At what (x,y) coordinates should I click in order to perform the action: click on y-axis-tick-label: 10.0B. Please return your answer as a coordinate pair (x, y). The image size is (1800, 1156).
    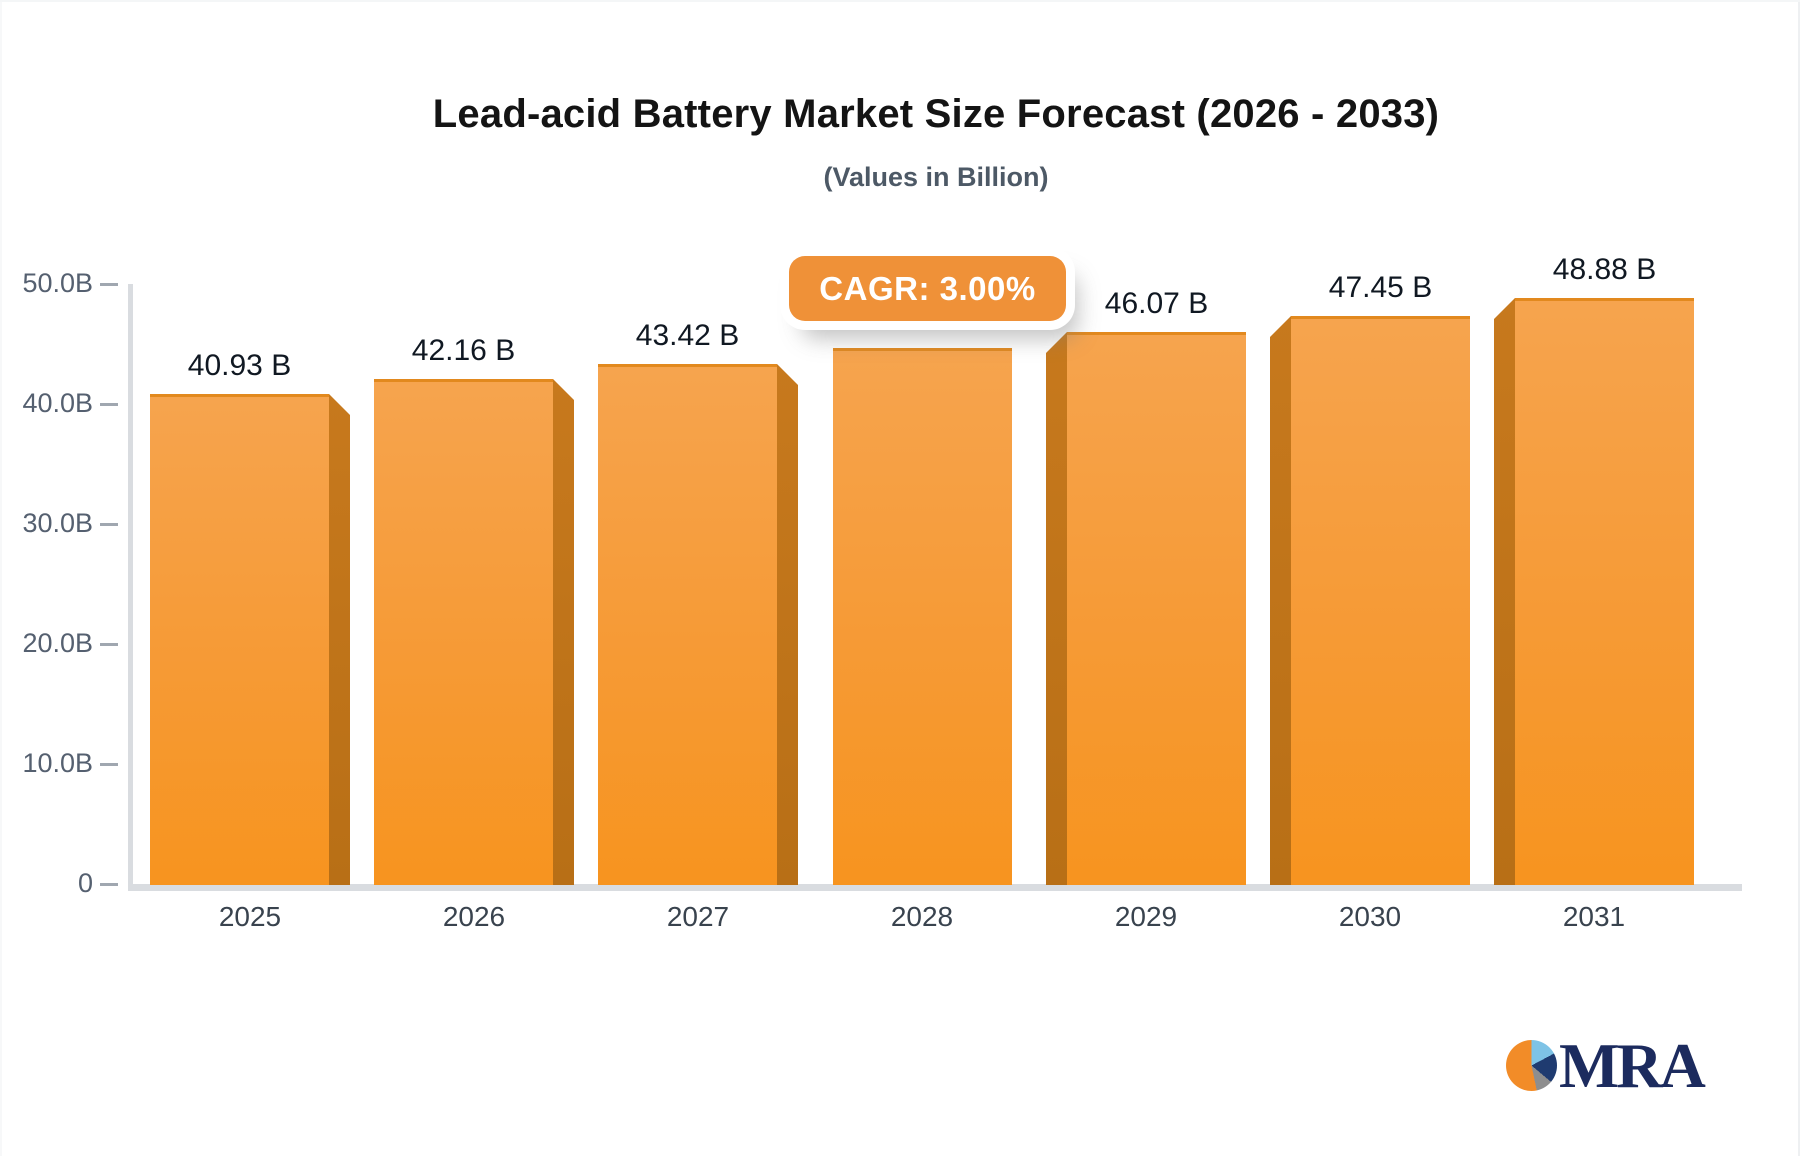
    Looking at the image, I should click on (57, 763).